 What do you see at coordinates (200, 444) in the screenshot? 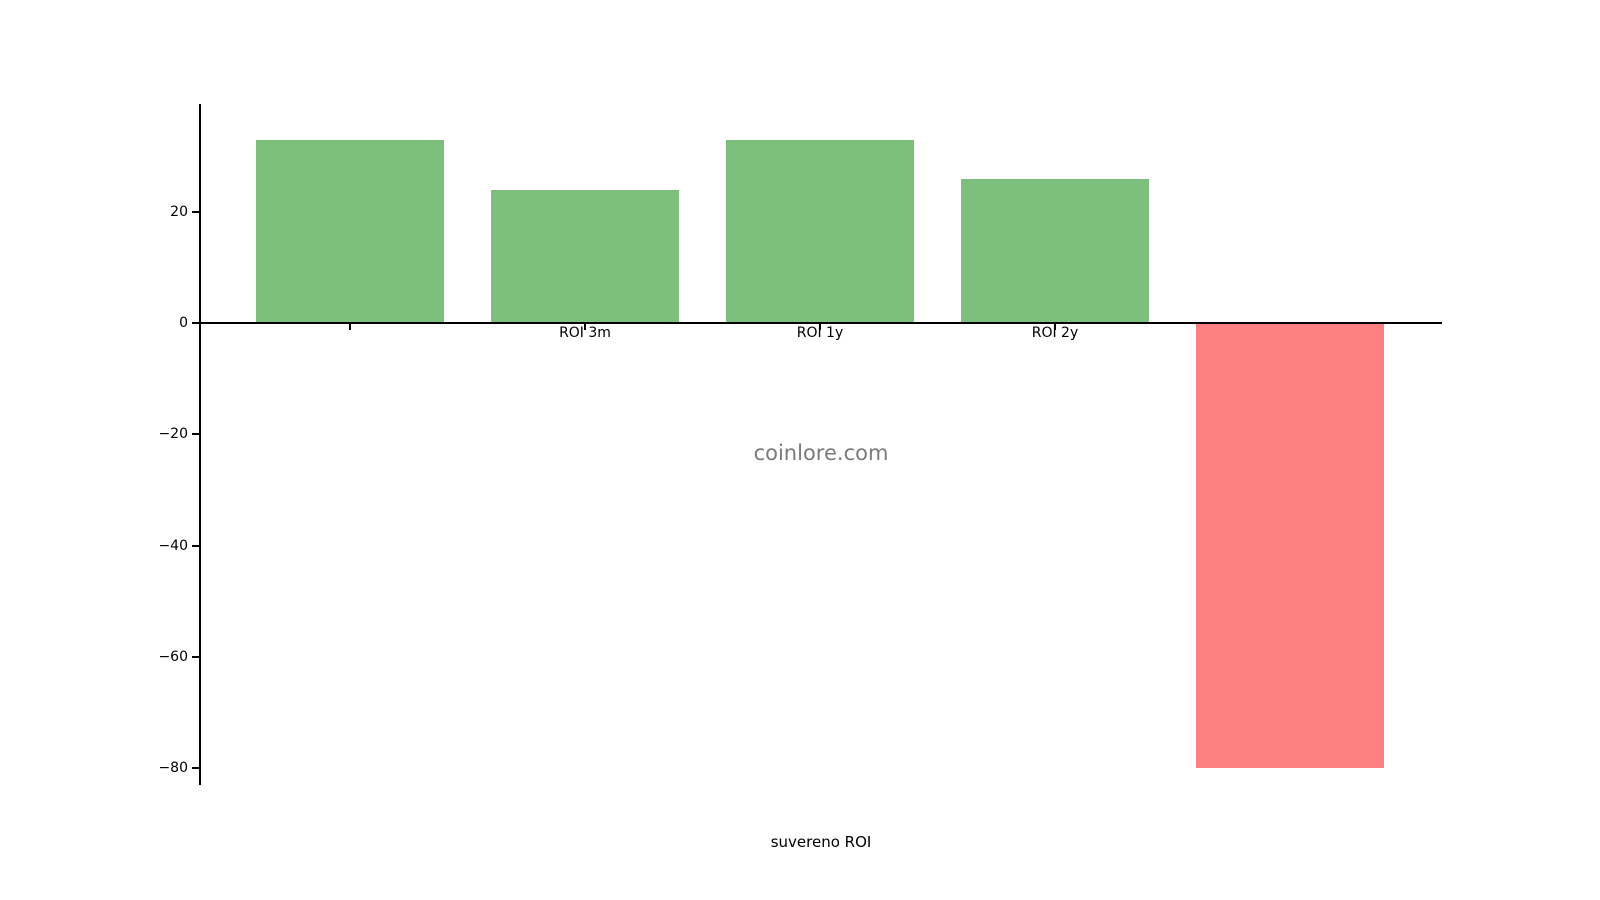
I see `y-axis-spine` at bounding box center [200, 444].